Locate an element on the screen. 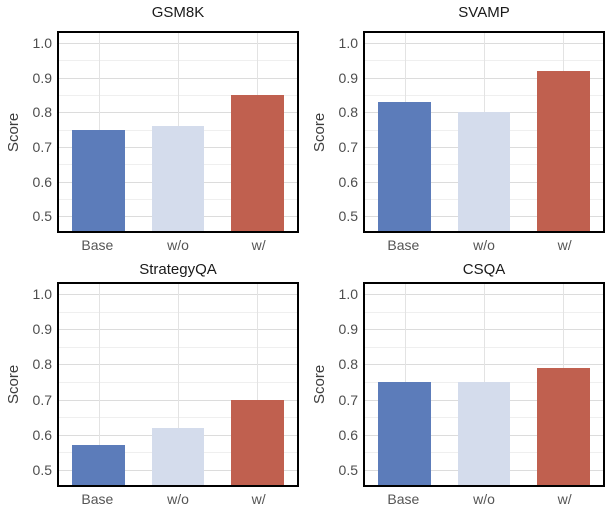 The image size is (613, 515). chart-title: StrategyQA is located at coordinates (178, 269).